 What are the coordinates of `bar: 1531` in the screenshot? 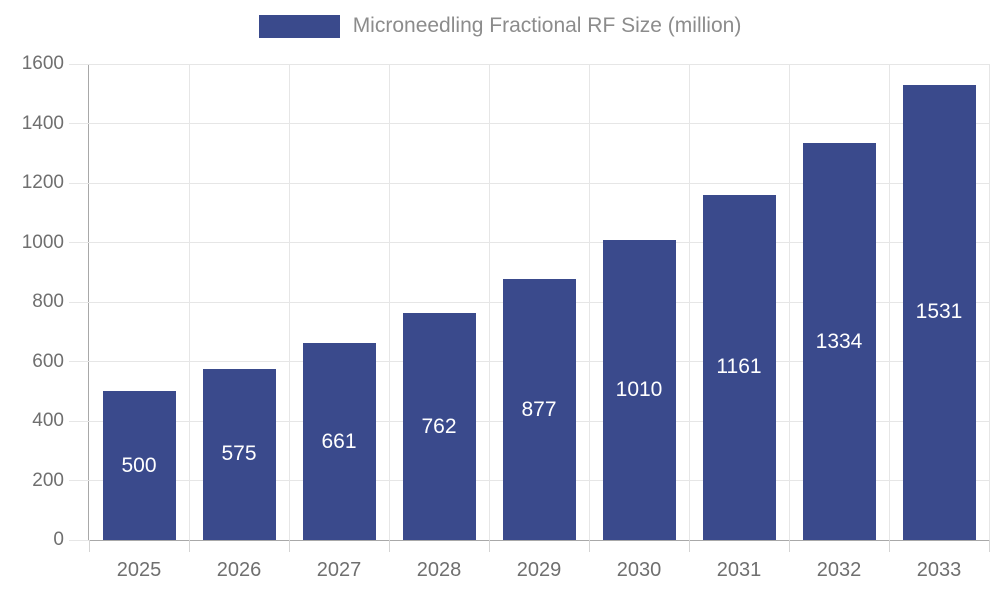 It's located at (939, 312).